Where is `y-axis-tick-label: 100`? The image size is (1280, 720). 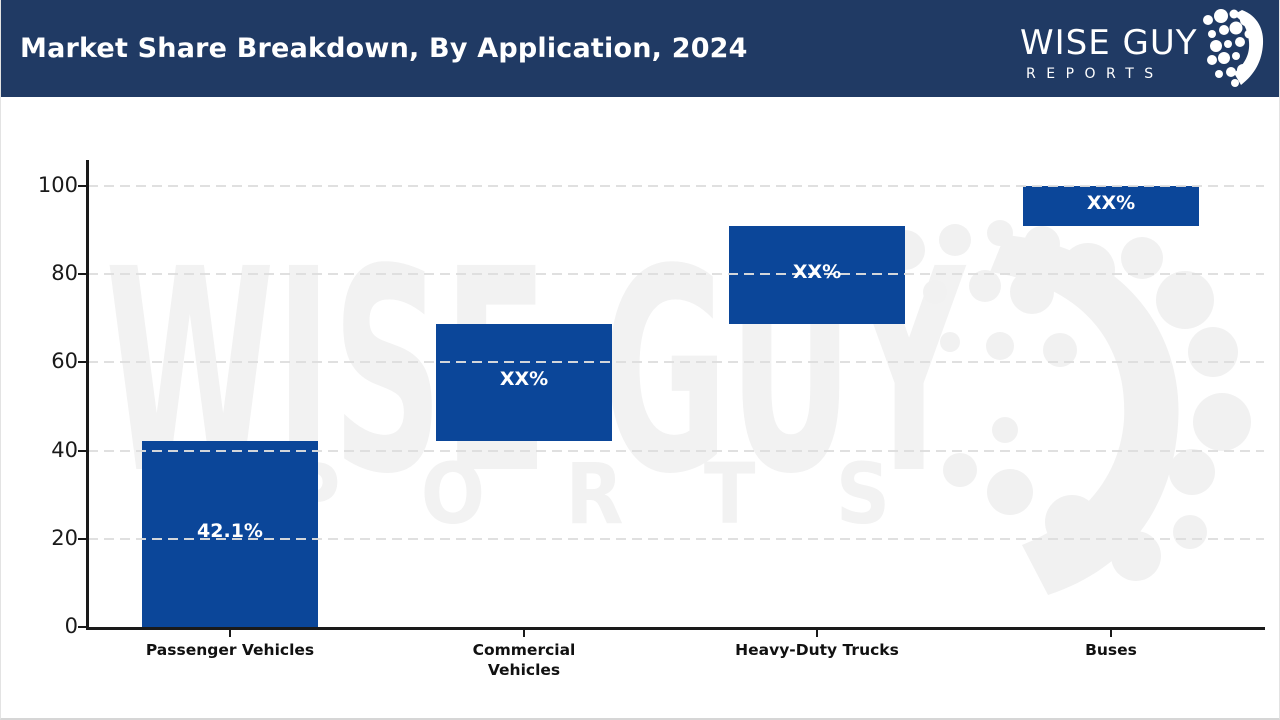 y-axis-tick-label: 100 is located at coordinates (57, 185).